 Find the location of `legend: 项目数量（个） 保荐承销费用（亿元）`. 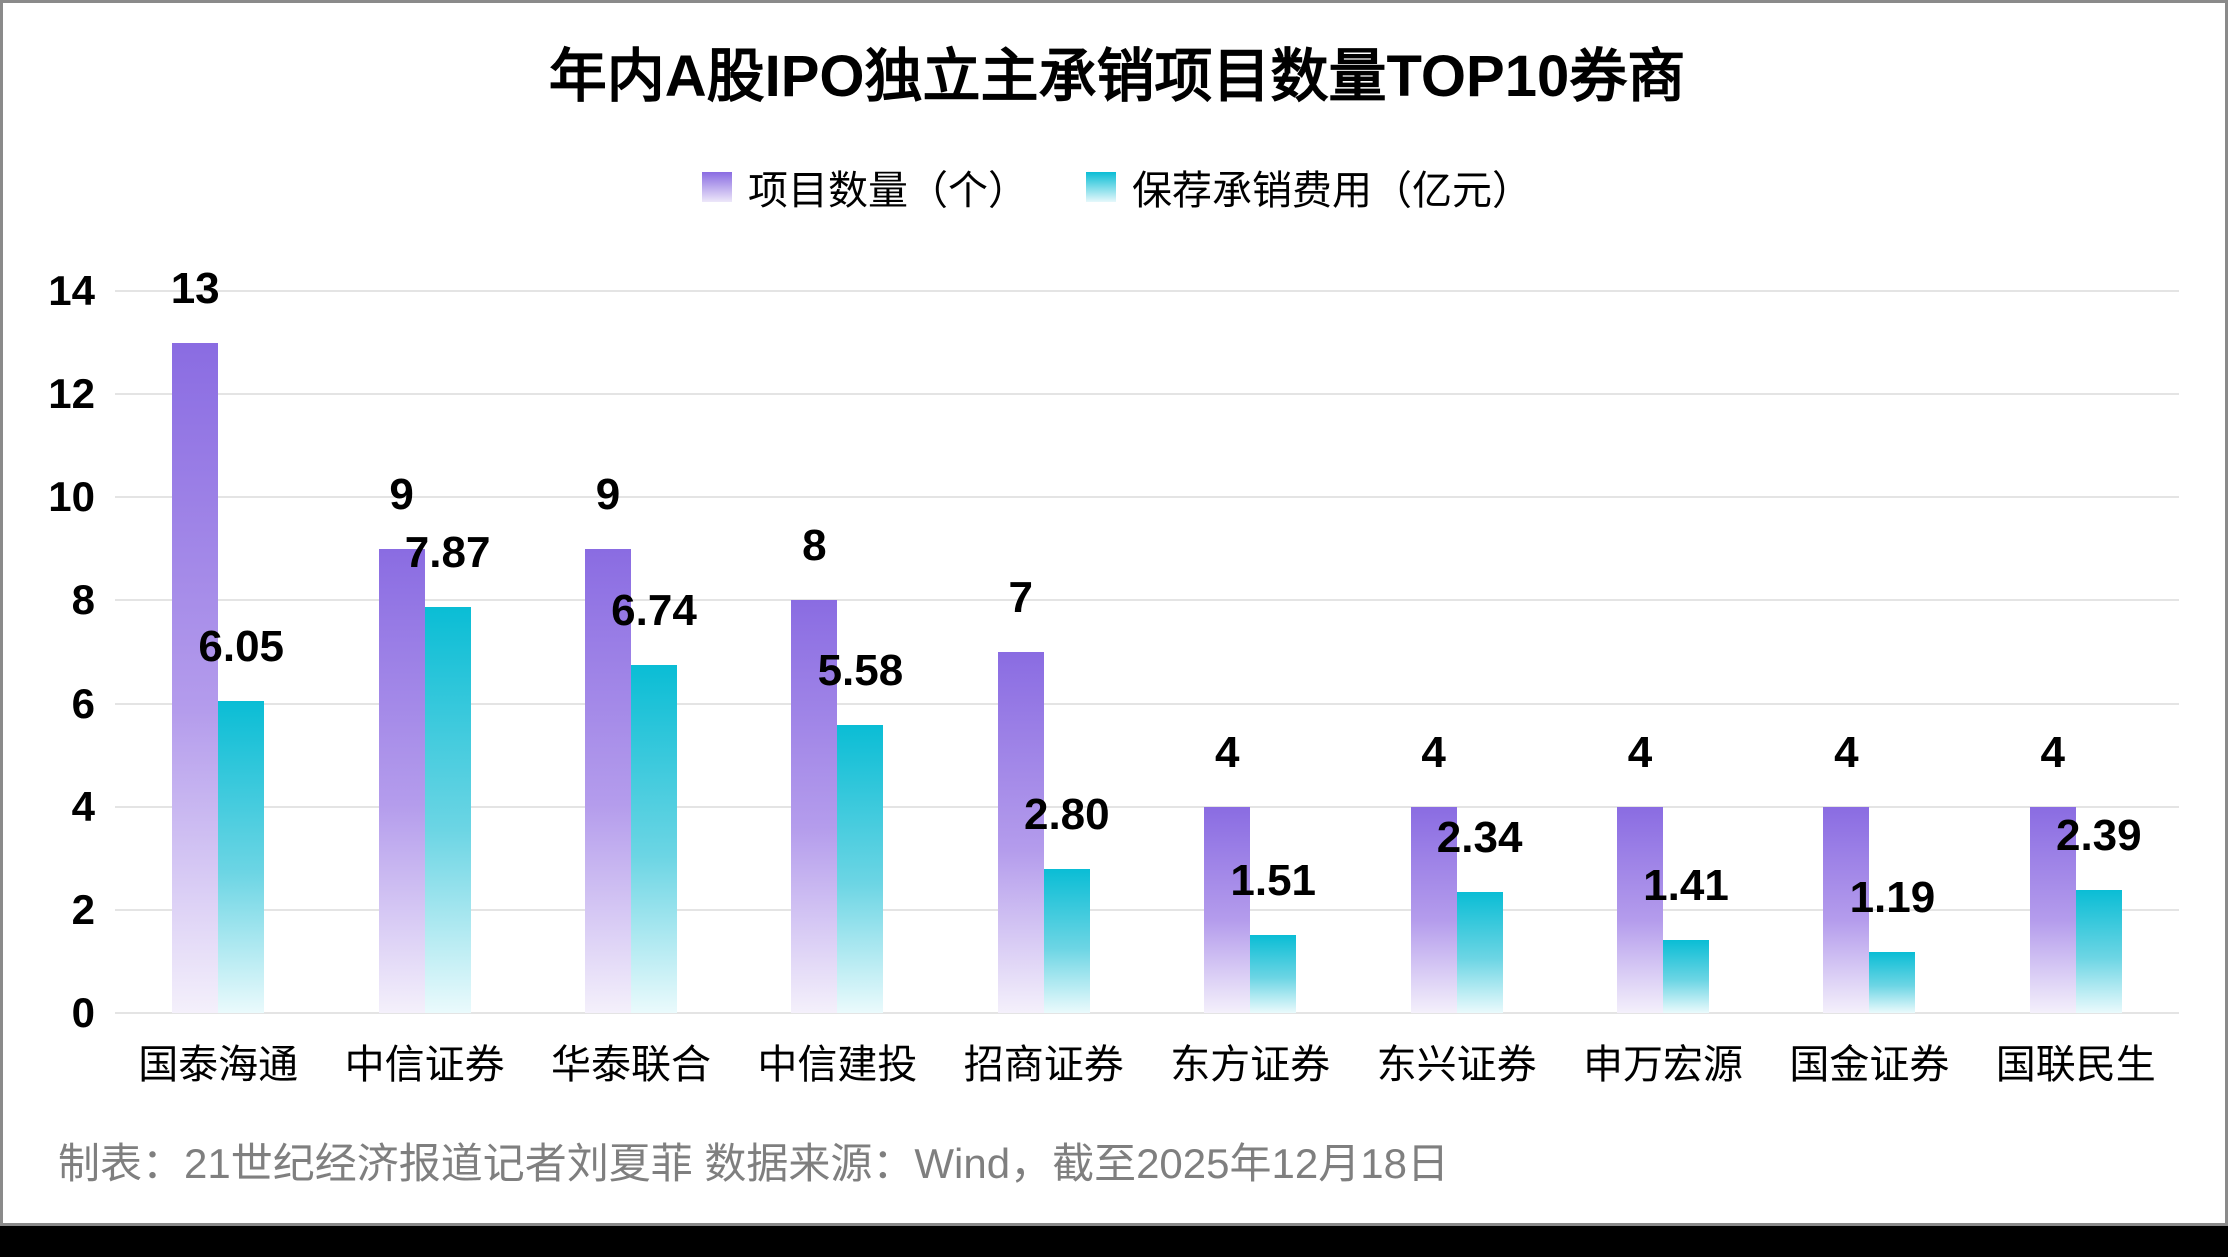

legend: 项目数量（个） 保荐承销费用（亿元） is located at coordinates (1115, 187).